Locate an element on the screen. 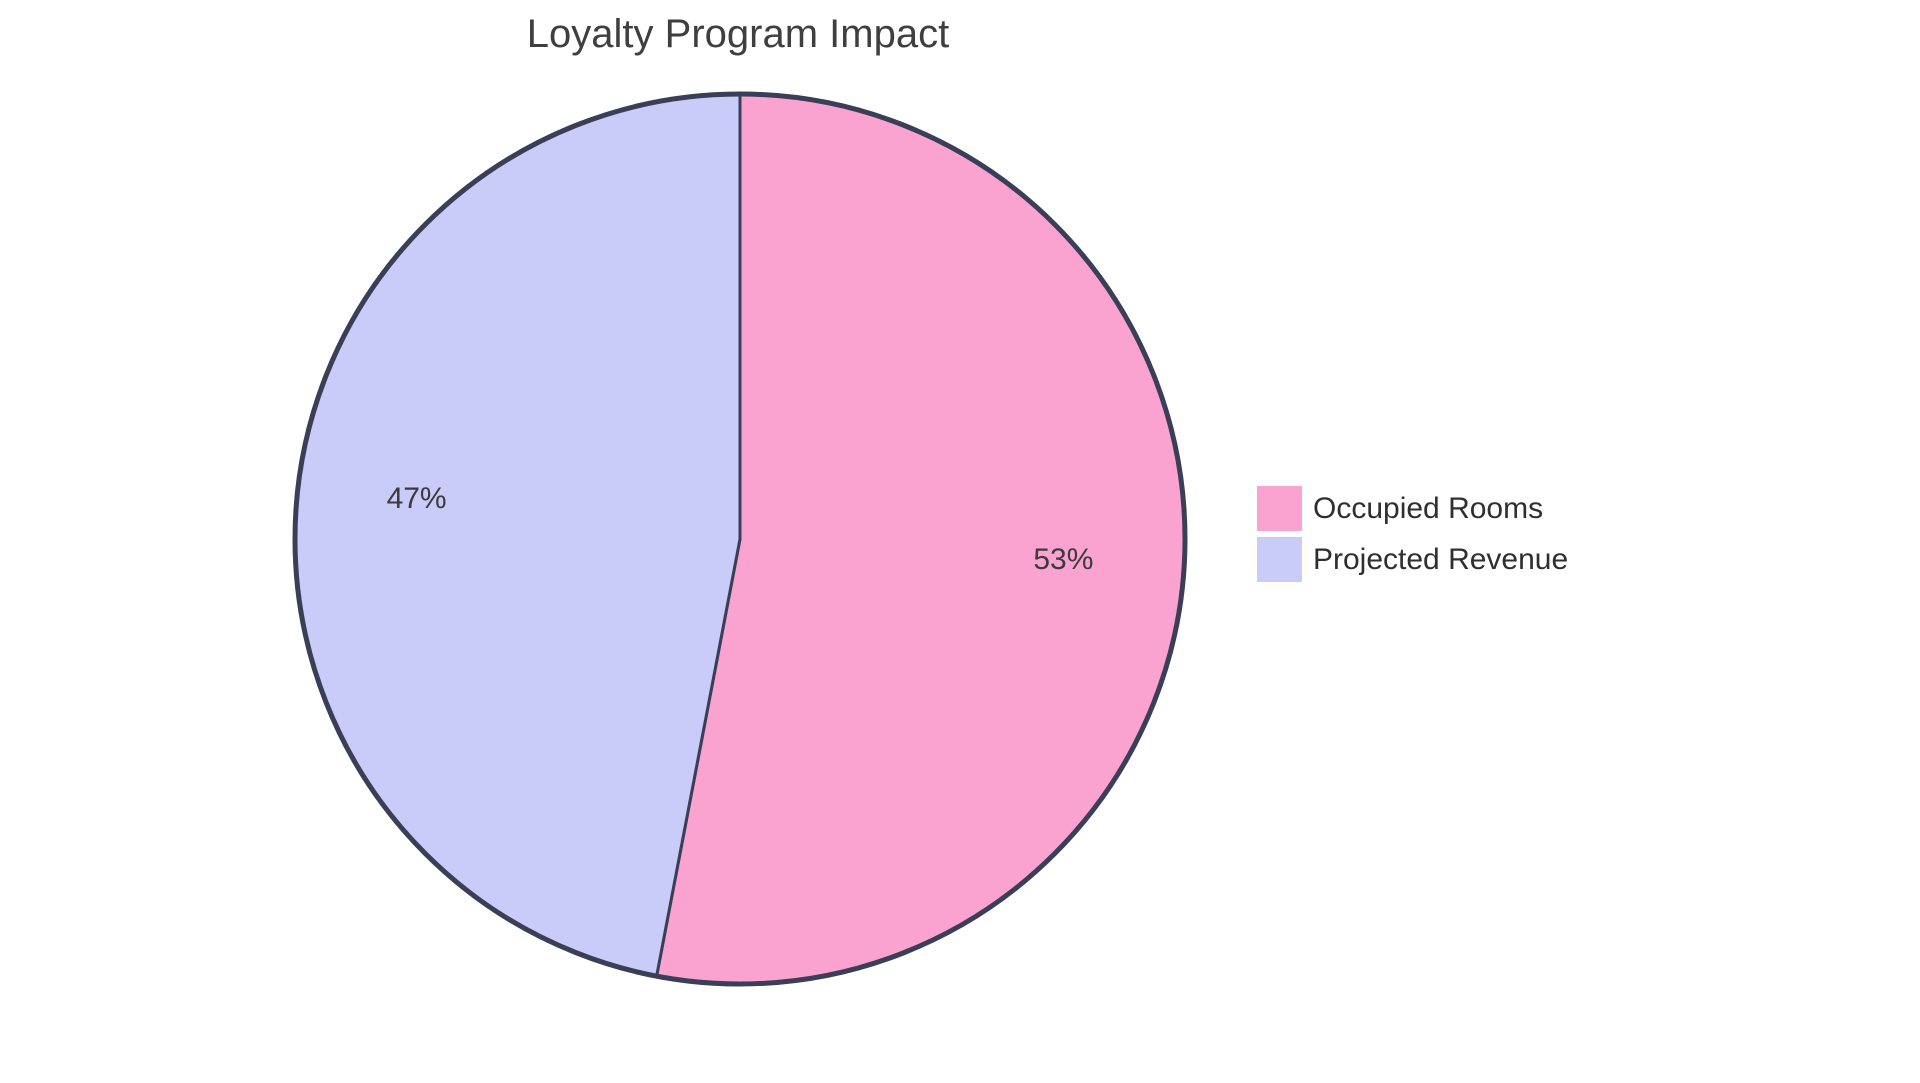  legend-item: Occupied Rooms is located at coordinates (1412, 508).